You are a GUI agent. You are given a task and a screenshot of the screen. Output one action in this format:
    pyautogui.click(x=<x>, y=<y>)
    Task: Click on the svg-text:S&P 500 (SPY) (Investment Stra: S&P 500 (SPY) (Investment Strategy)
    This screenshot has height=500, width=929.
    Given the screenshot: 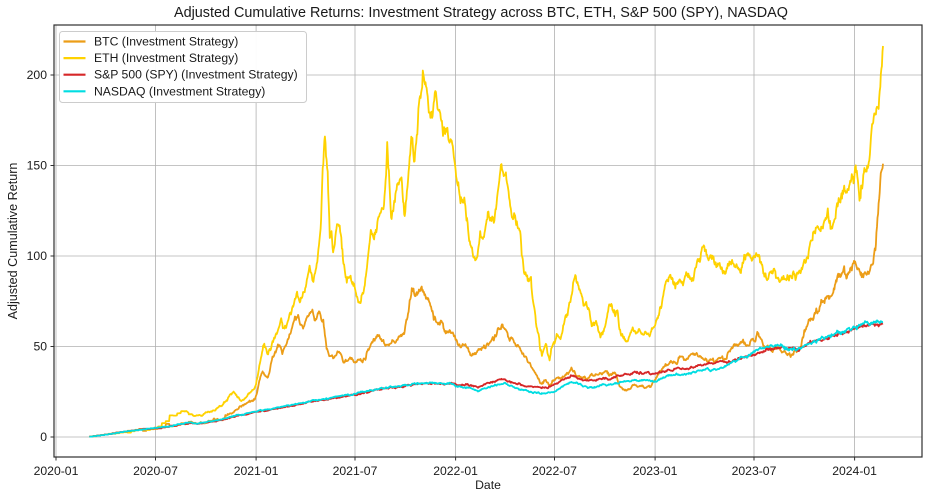 What is the action you would take?
    pyautogui.click(x=196, y=75)
    